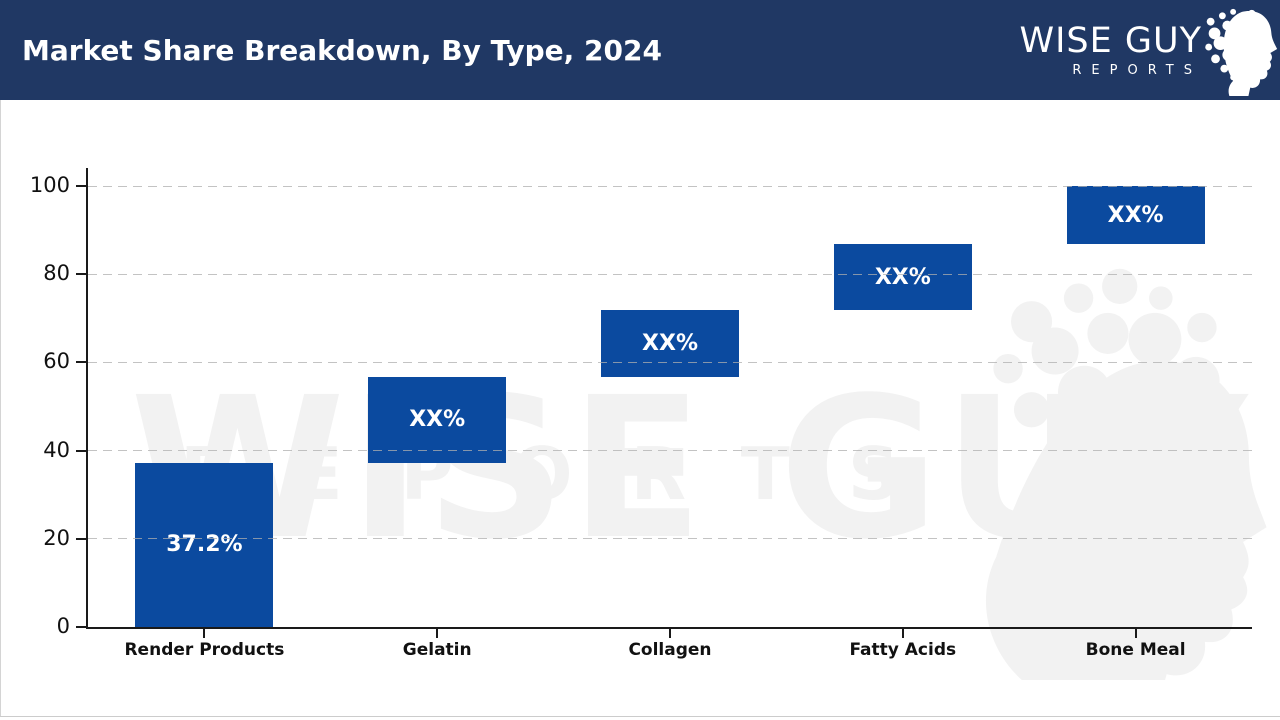 The width and height of the screenshot is (1280, 720). I want to click on brand-logo-head-icon, so click(1241, 52).